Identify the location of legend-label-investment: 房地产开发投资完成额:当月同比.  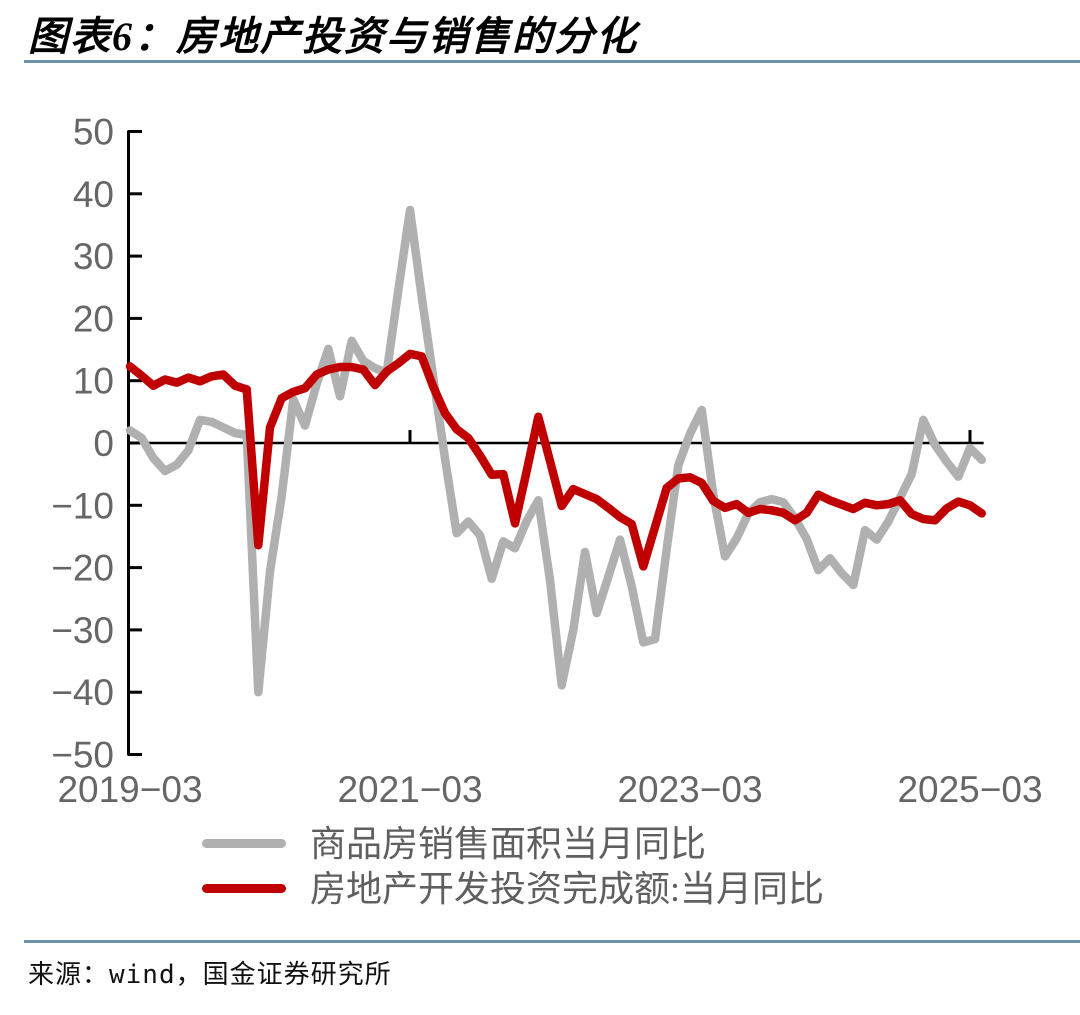
(567, 888).